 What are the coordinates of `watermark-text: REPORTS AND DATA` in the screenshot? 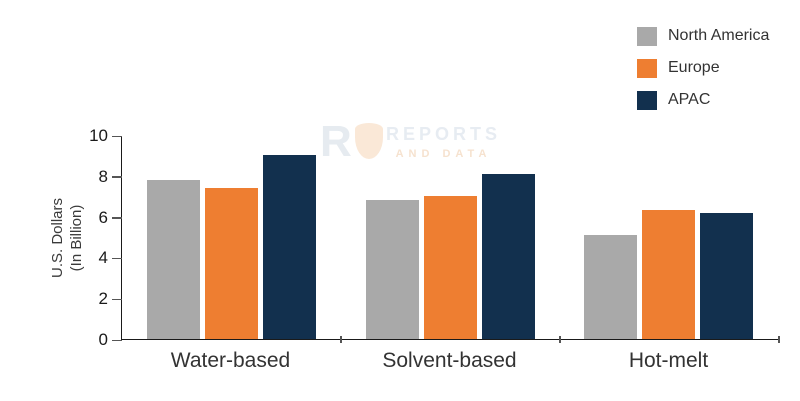 It's located at (443, 142).